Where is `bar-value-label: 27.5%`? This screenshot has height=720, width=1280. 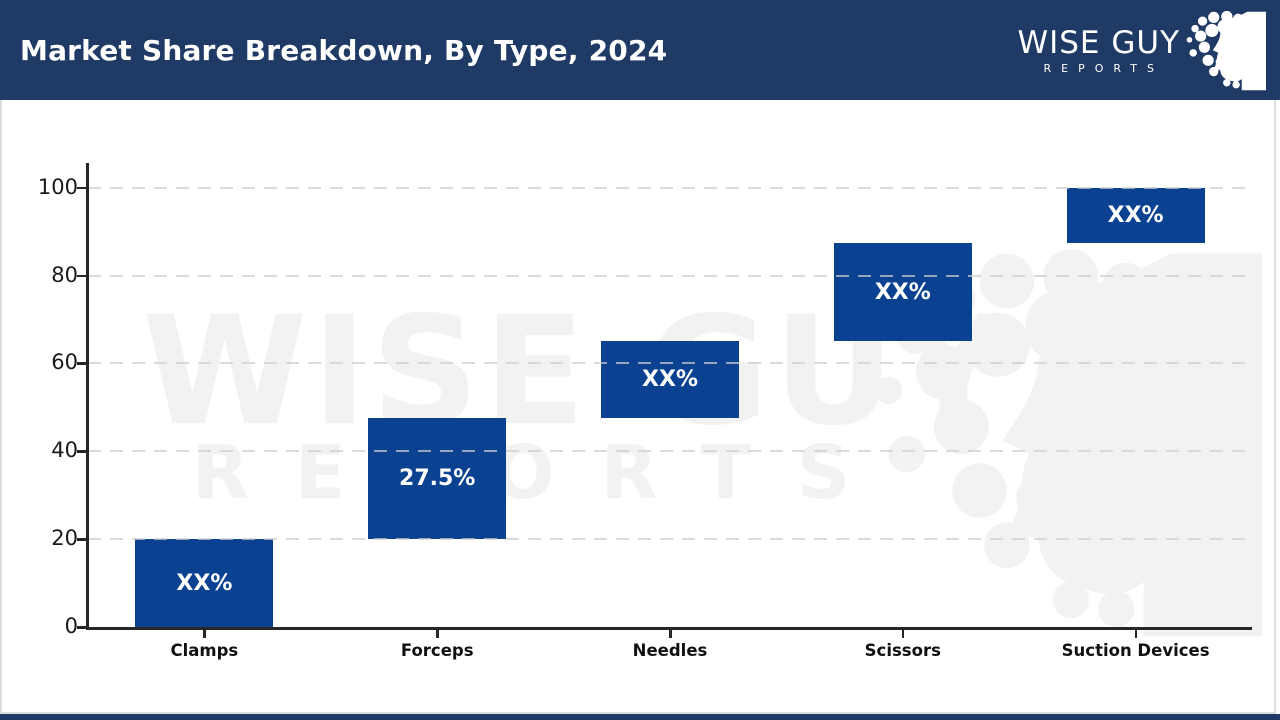
bar-value-label: 27.5% is located at coordinates (437, 479).